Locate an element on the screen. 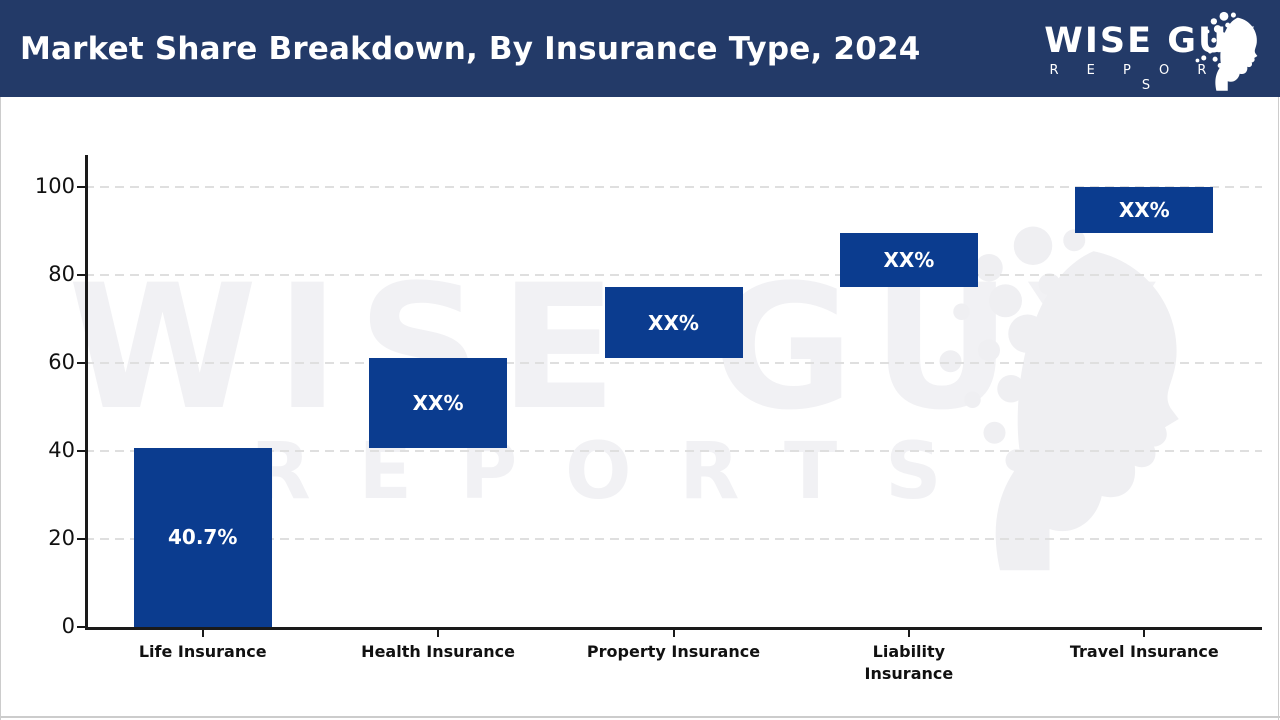 This screenshot has width=1280, height=720. y-tick-label: 20 is located at coordinates (61, 538).